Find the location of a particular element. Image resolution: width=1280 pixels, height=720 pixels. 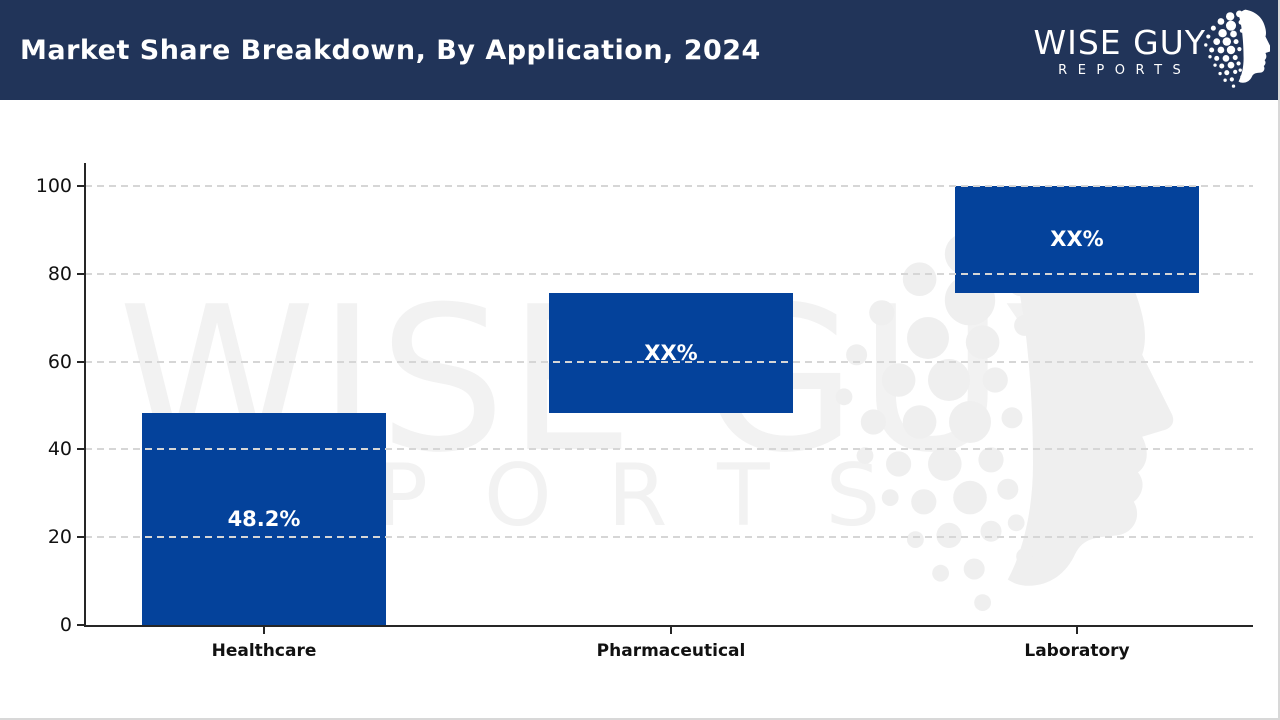

y-tick-label: 100 is located at coordinates (53, 186).